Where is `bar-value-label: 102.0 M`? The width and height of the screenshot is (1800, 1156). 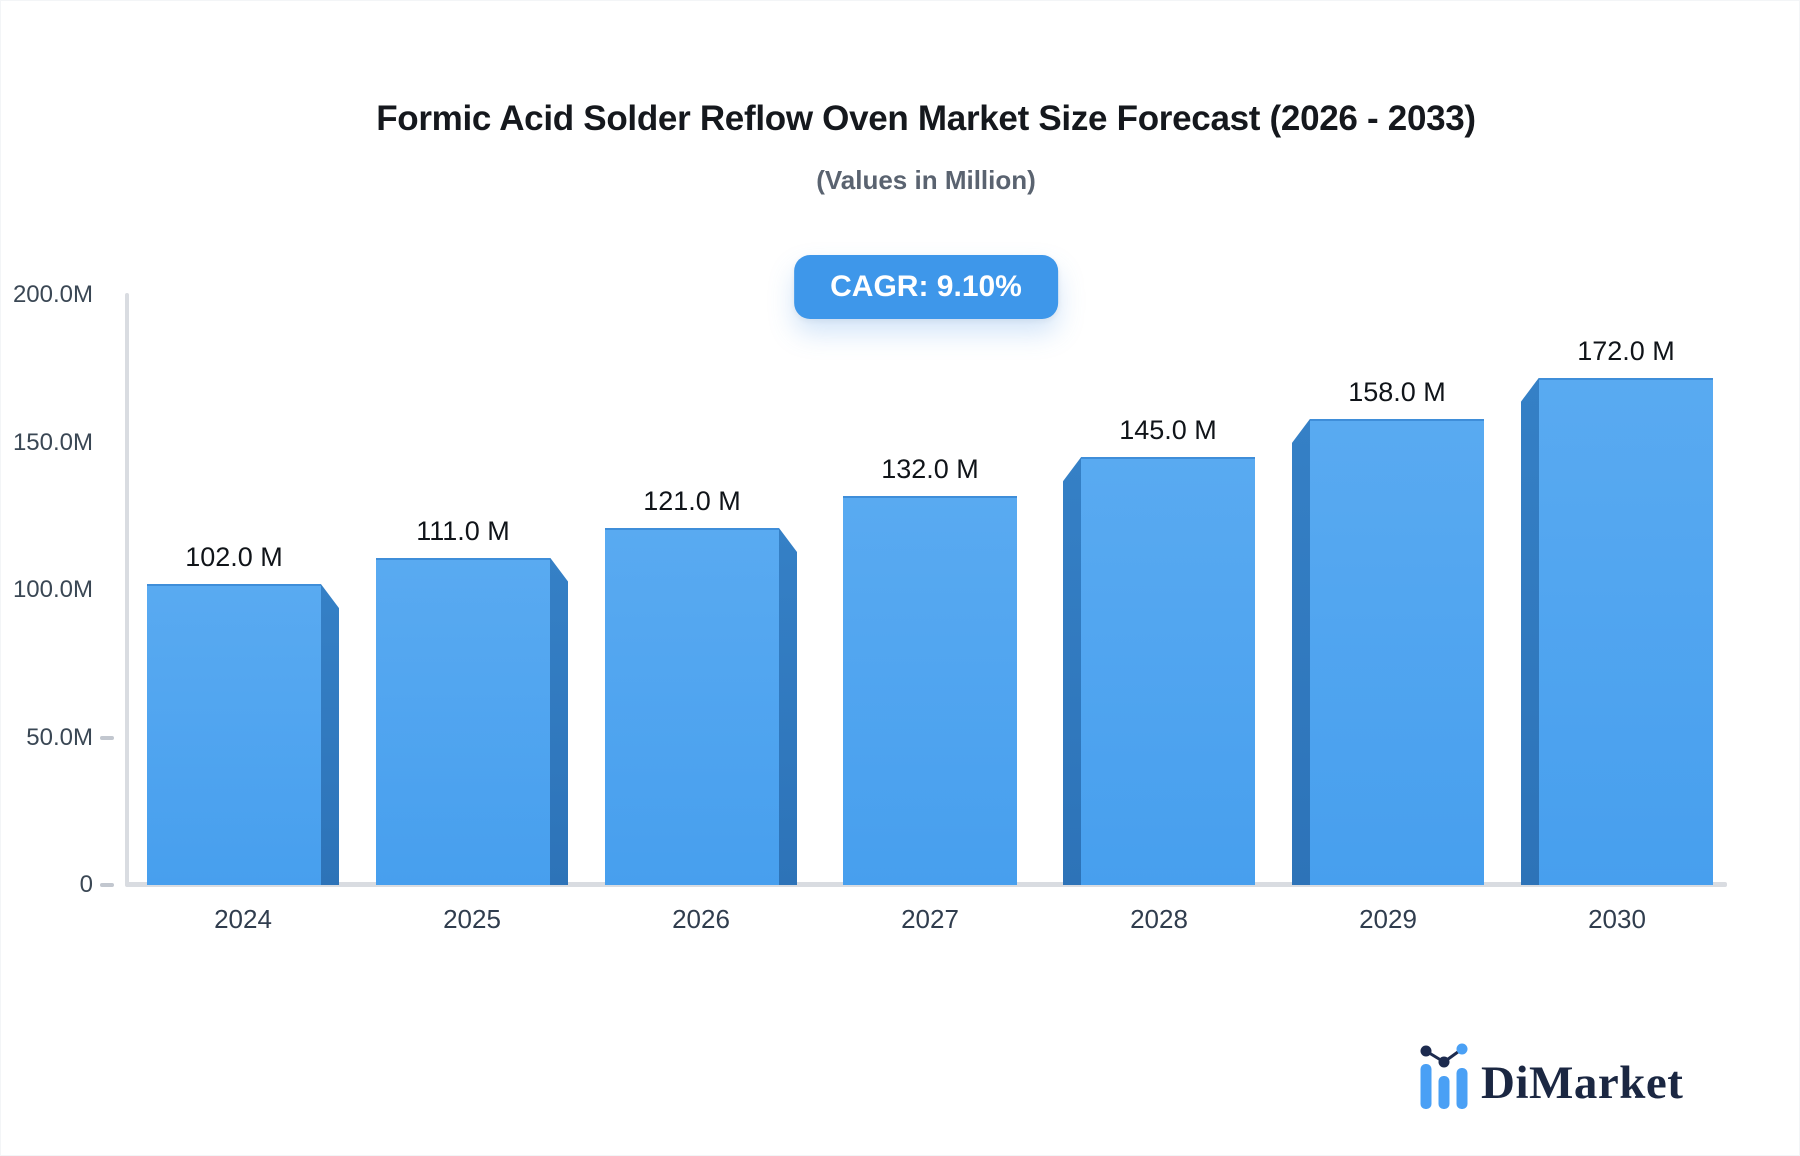 bar-value-label: 102.0 M is located at coordinates (234, 557).